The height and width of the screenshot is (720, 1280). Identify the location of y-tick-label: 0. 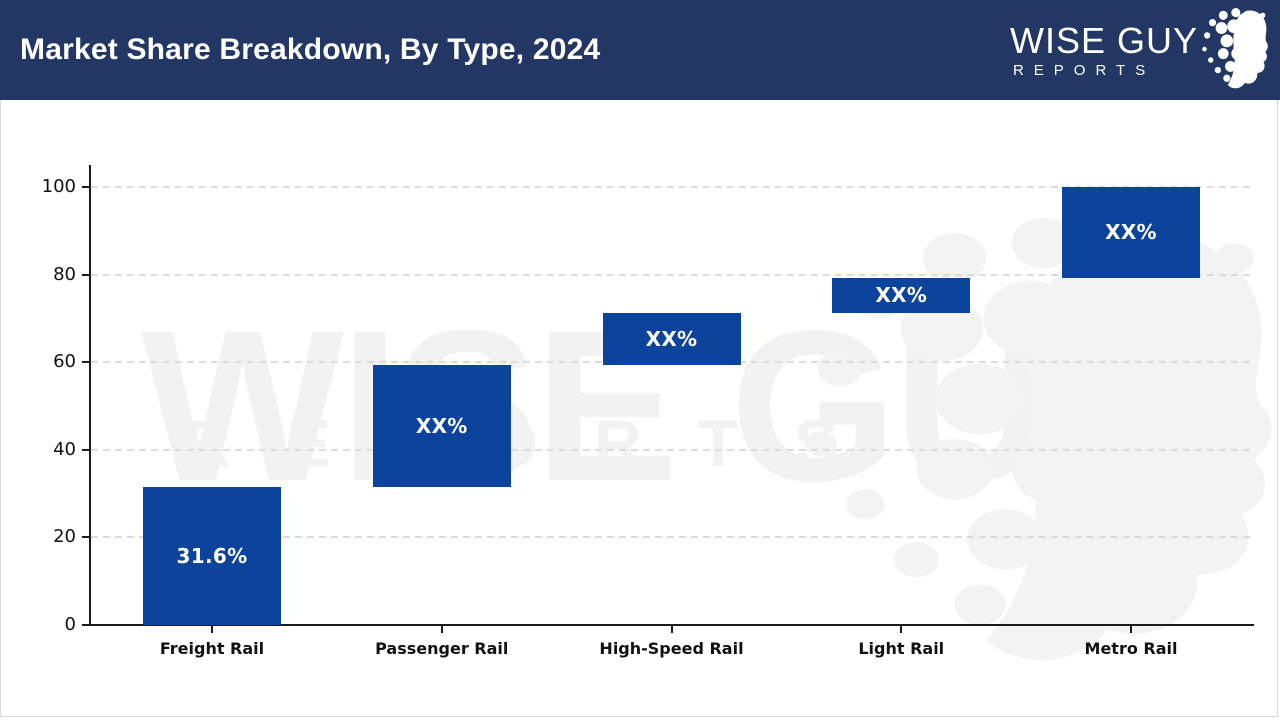
(70, 624).